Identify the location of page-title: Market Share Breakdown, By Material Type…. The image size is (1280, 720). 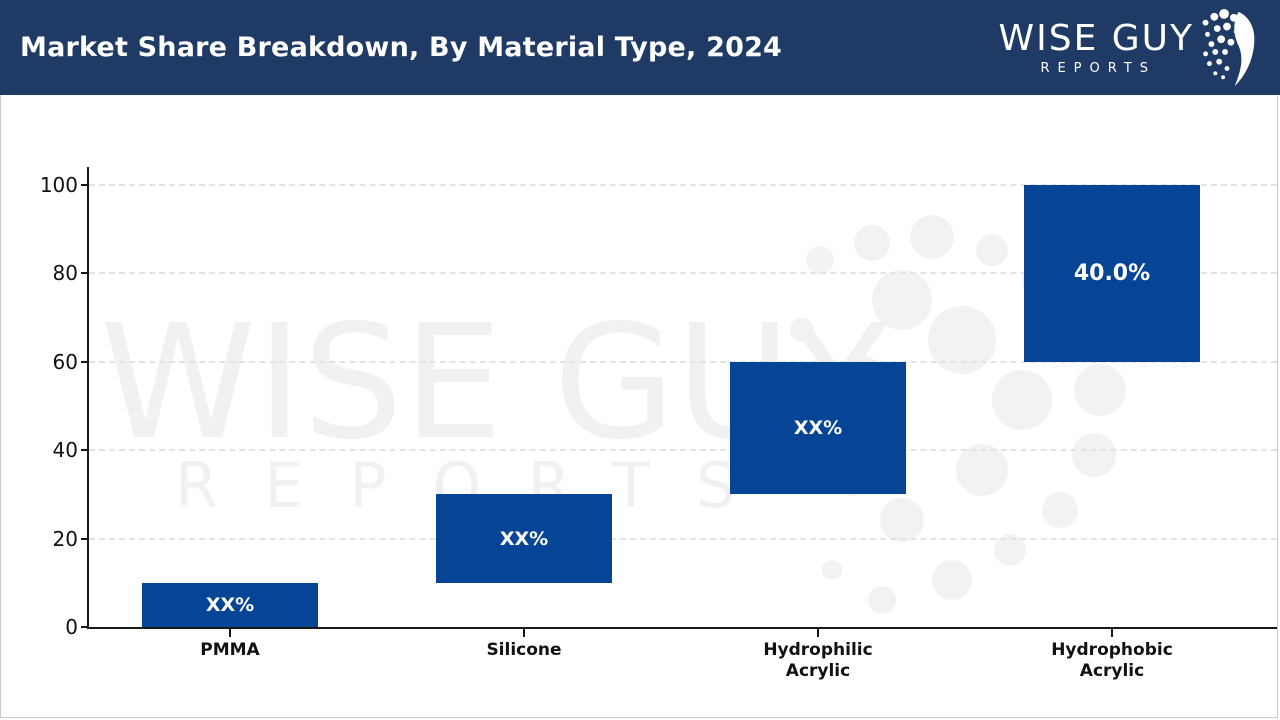
(401, 47).